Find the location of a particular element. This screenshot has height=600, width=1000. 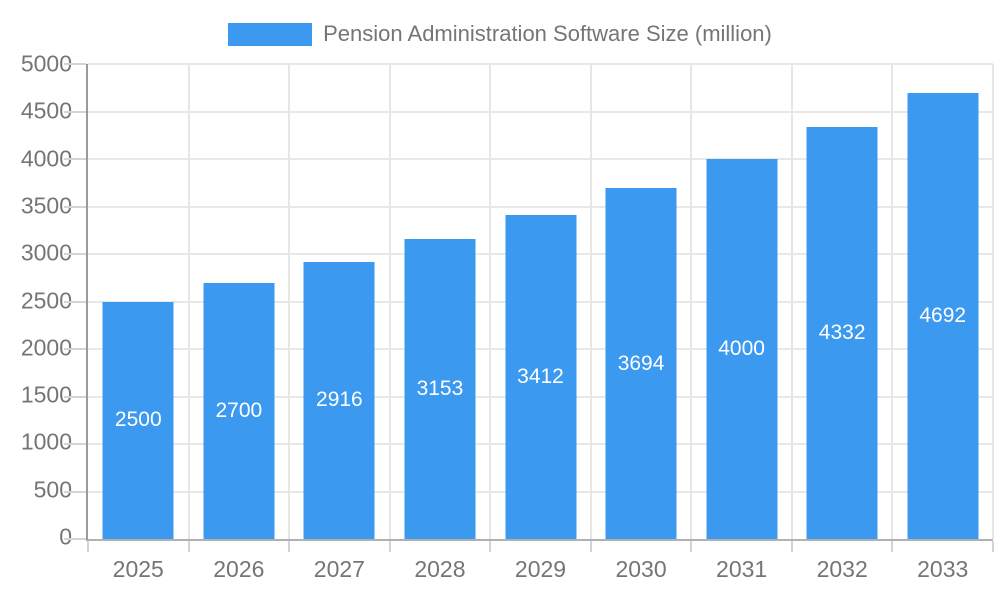

bar-2028: 3153 is located at coordinates (440, 389).